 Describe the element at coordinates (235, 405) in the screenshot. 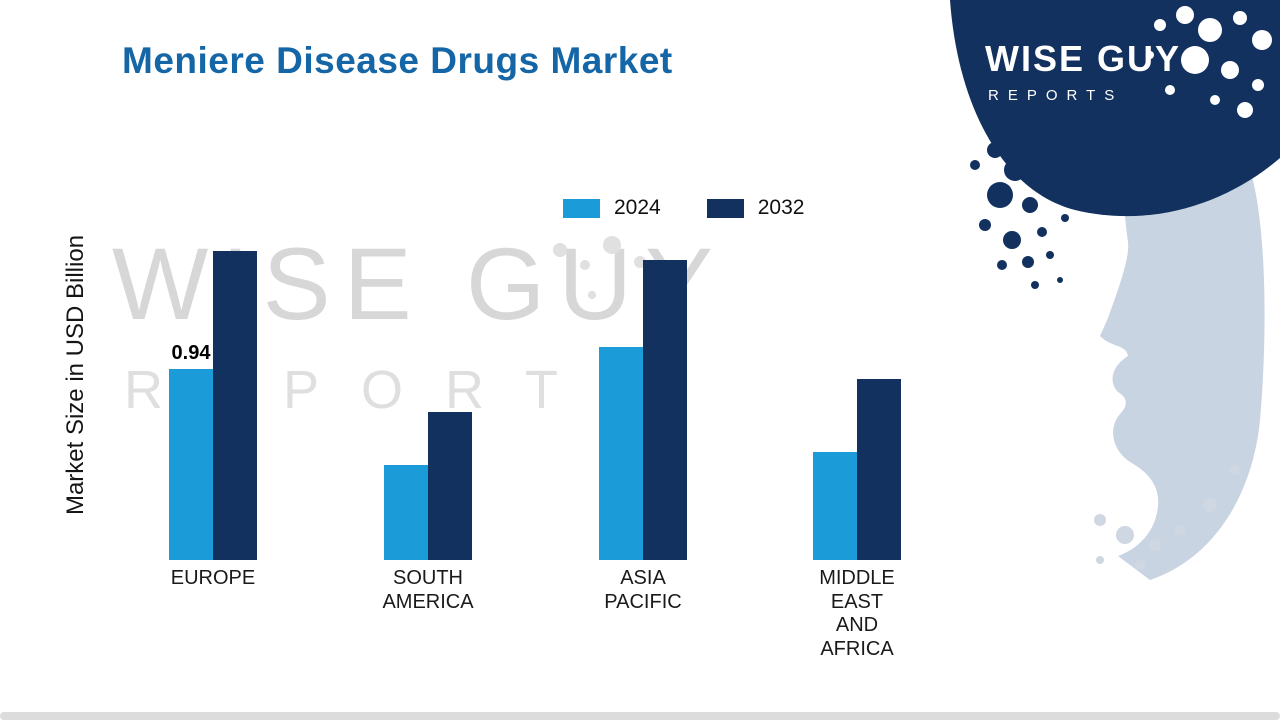

I see `bar-2032-europe` at that location.